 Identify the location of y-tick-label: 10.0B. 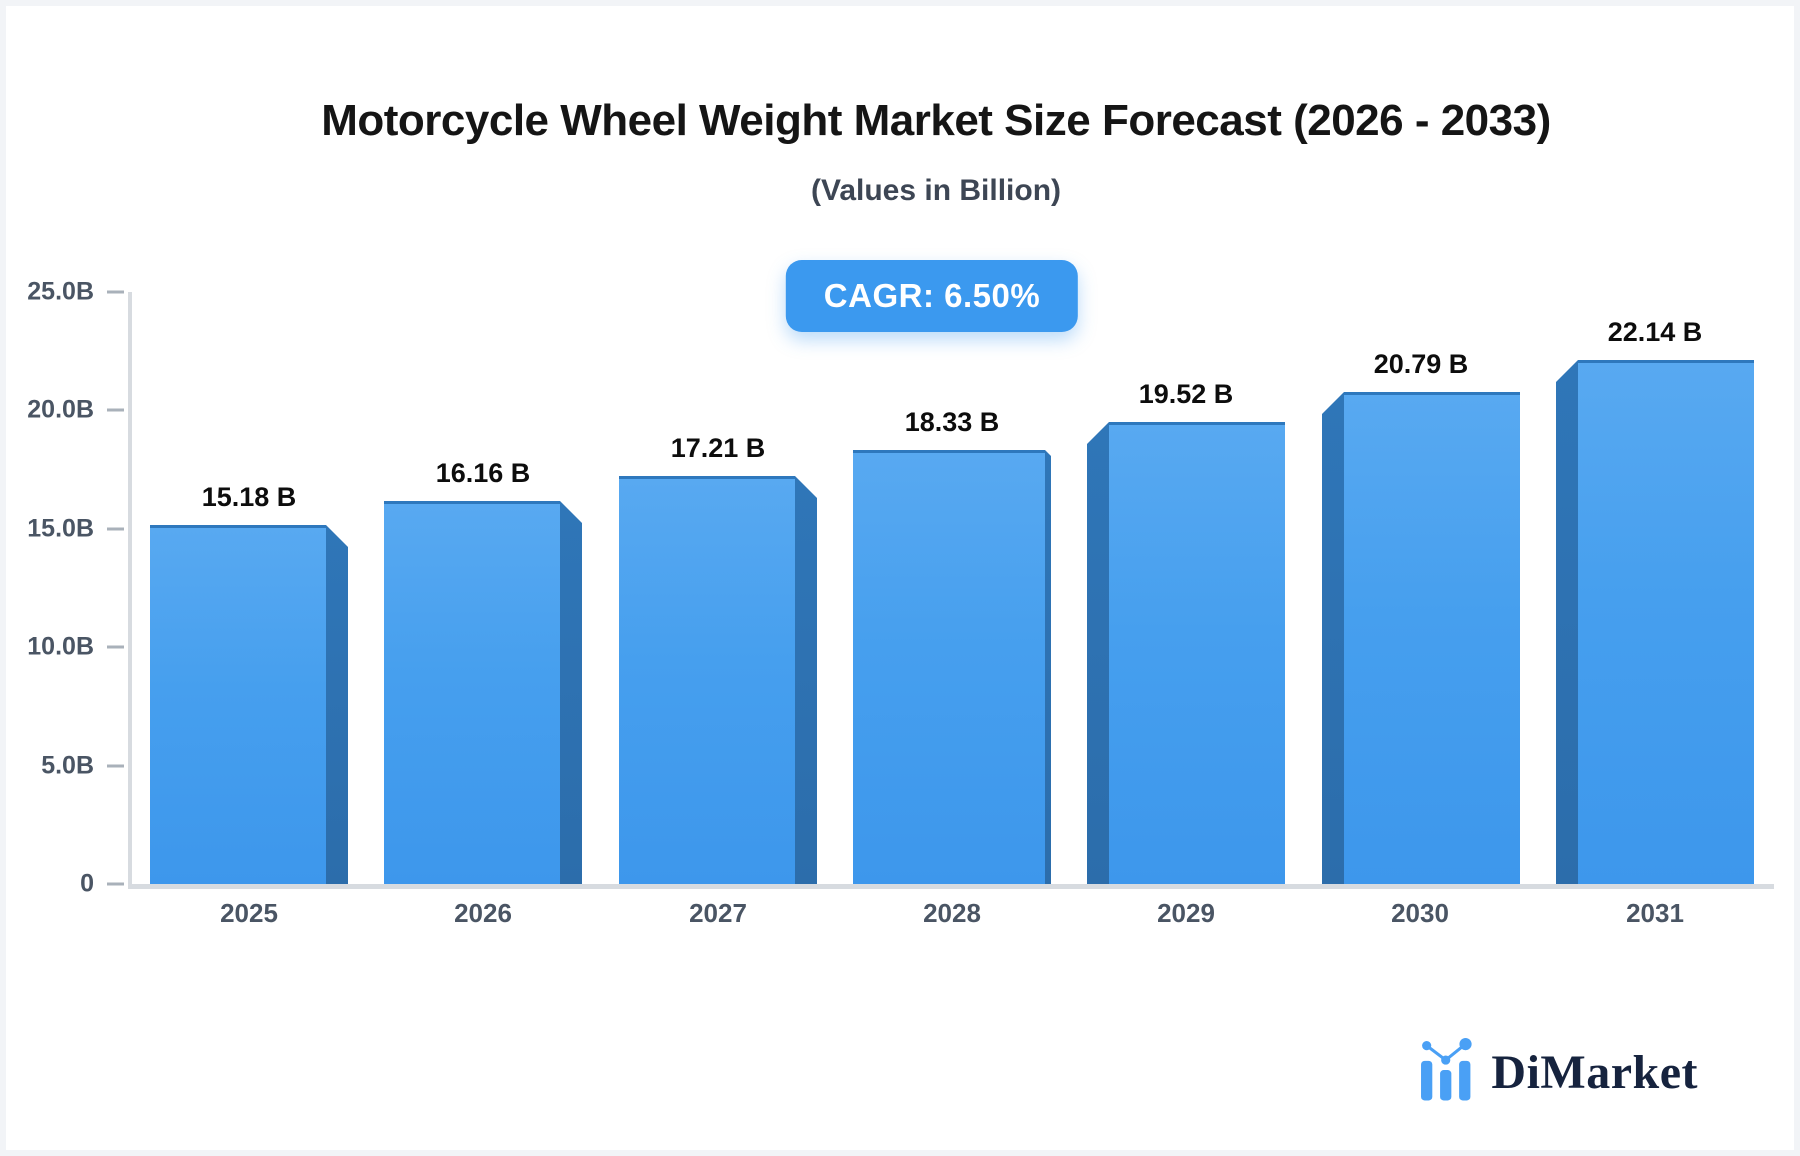
(60, 646).